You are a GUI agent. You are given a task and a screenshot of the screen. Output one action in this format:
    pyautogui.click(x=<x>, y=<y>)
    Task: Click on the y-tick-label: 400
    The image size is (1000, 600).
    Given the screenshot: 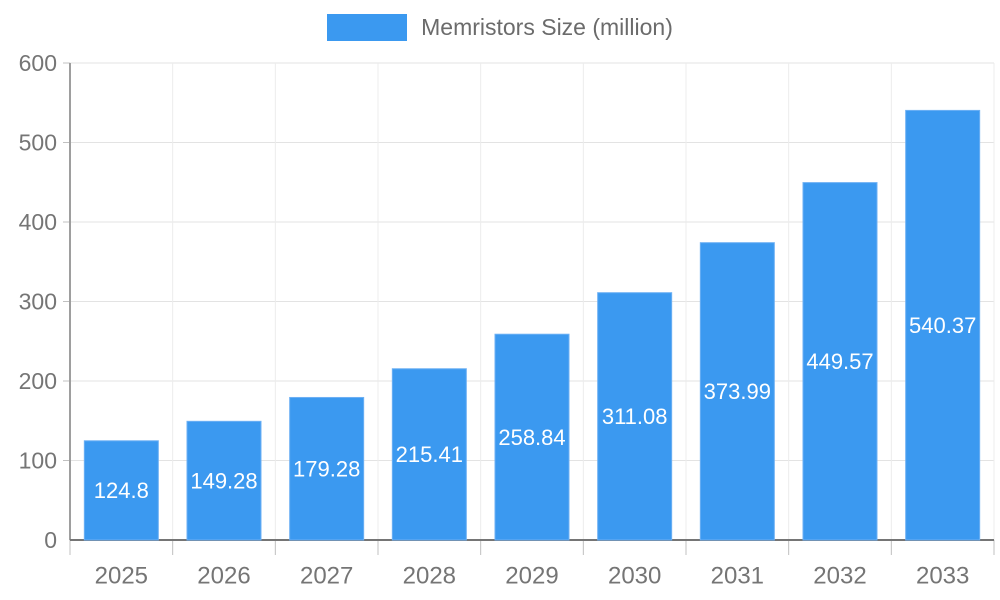 What is the action you would take?
    pyautogui.click(x=38, y=222)
    